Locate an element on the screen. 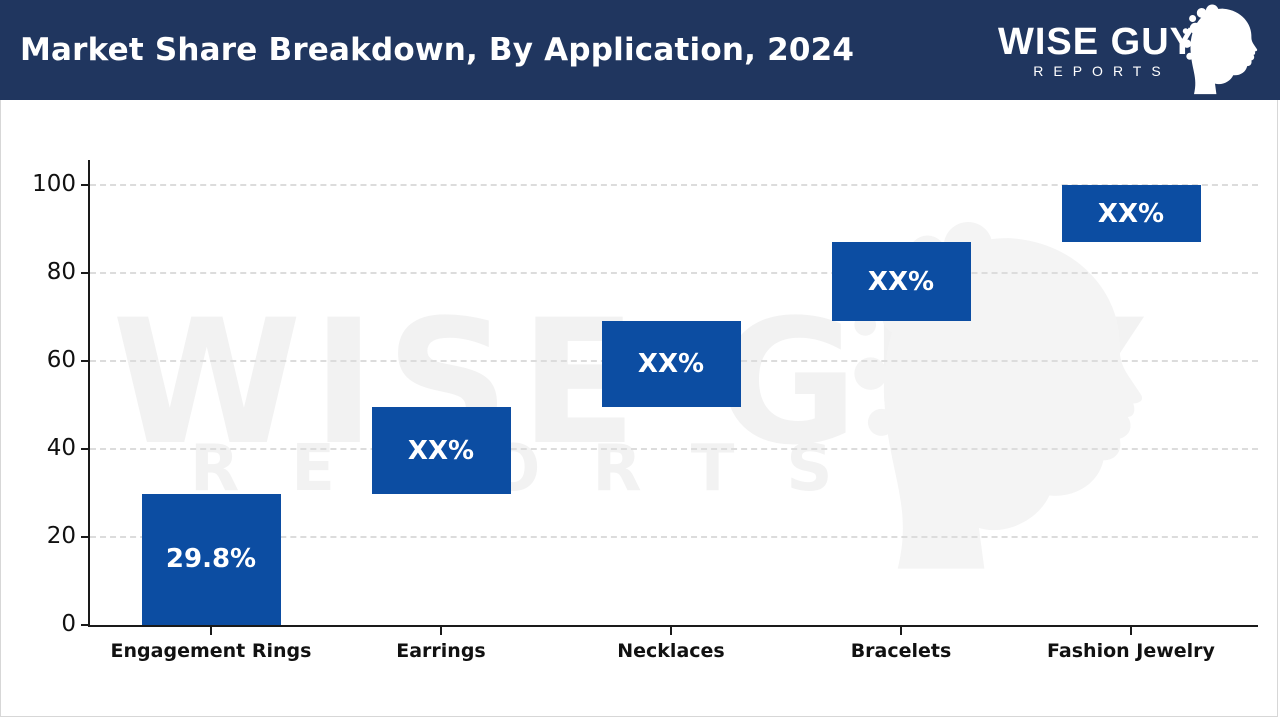  x-axis-label: Necklaces is located at coordinates (671, 651).